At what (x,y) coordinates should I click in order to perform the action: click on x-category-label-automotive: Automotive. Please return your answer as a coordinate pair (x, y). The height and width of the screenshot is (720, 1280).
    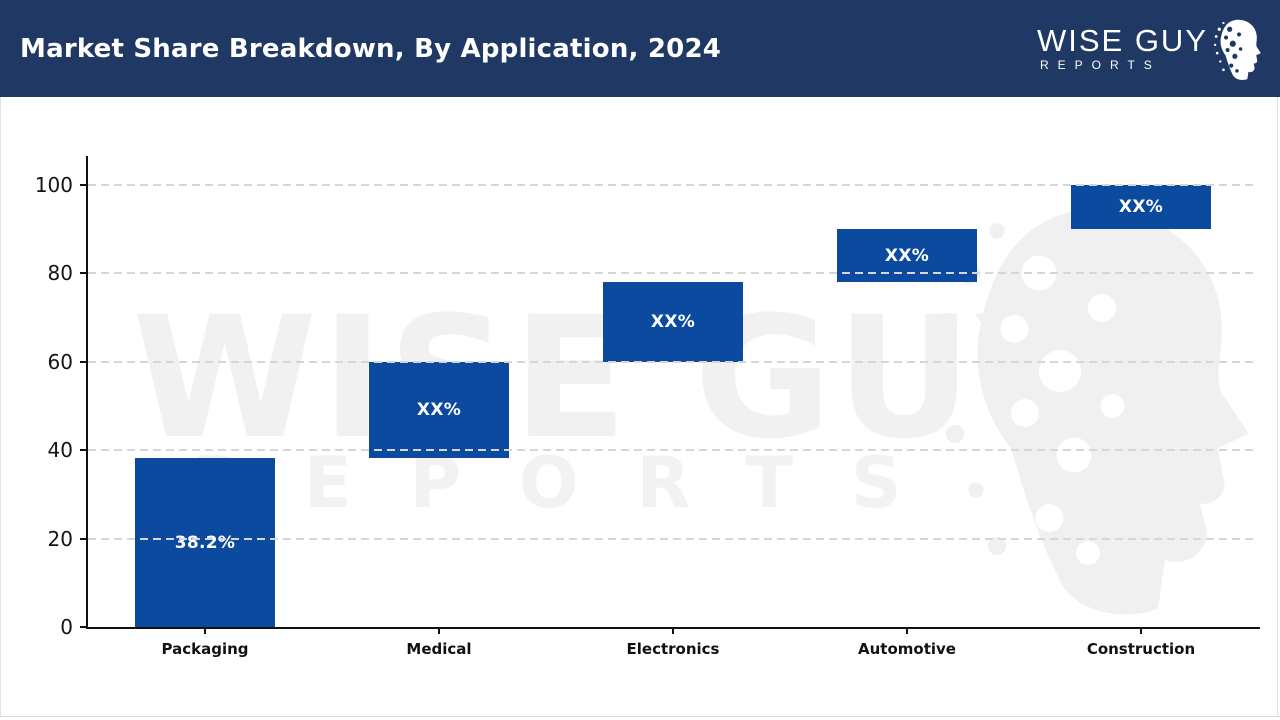
    Looking at the image, I should click on (907, 649).